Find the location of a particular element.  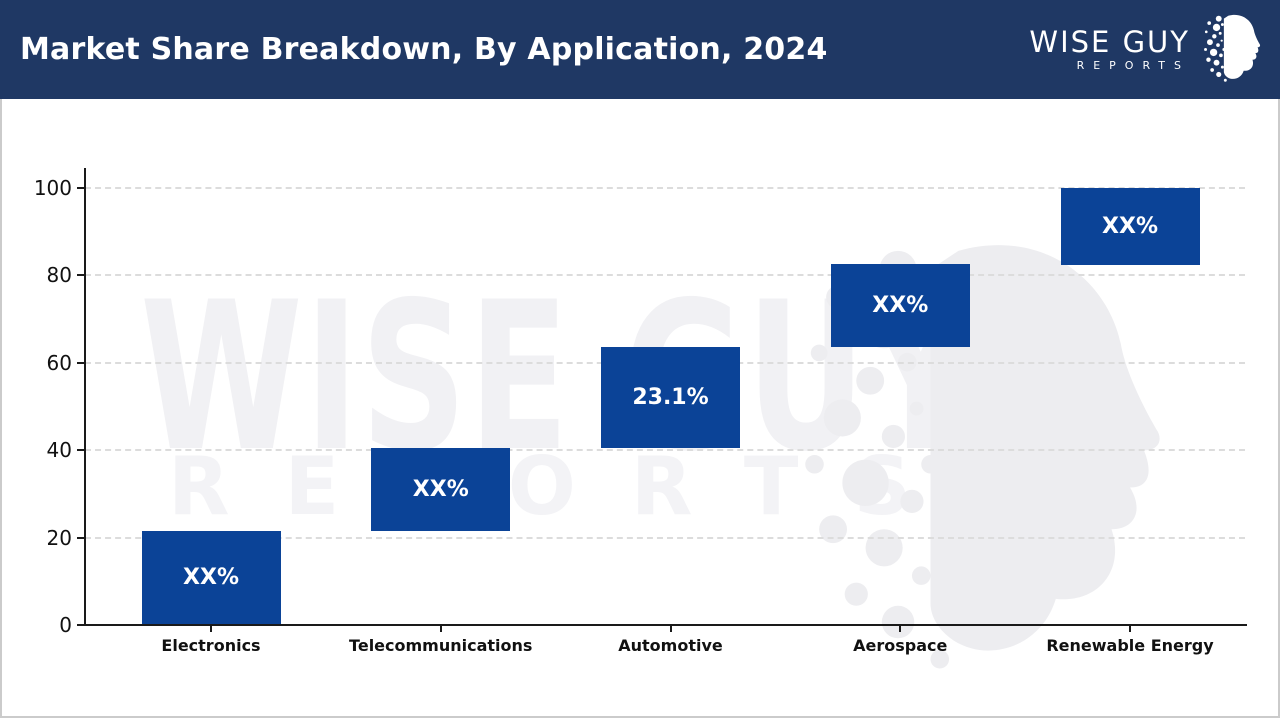

dotted-head-logo-icon is located at coordinates (1229, 50).